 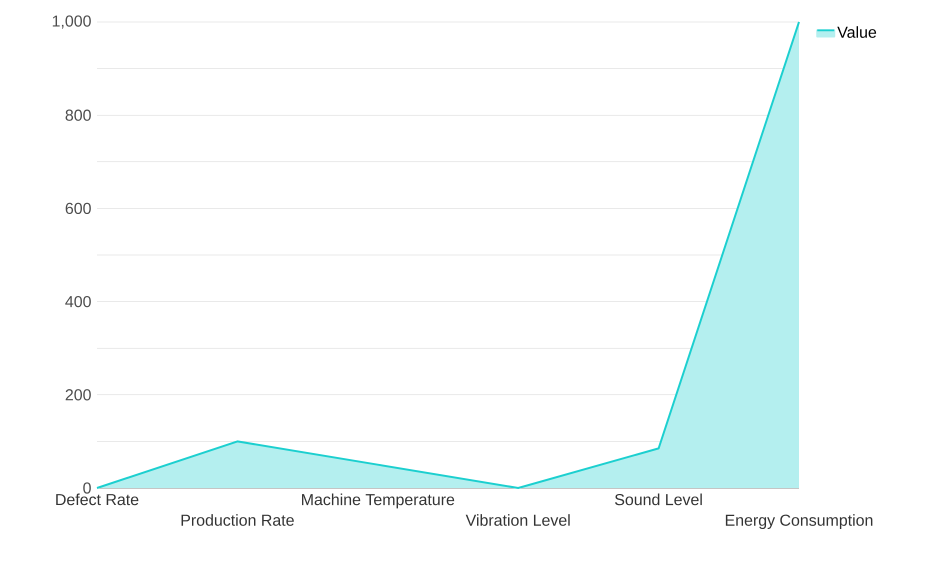 What do you see at coordinates (518, 520) in the screenshot?
I see `x-tick-label: Vibration Level` at bounding box center [518, 520].